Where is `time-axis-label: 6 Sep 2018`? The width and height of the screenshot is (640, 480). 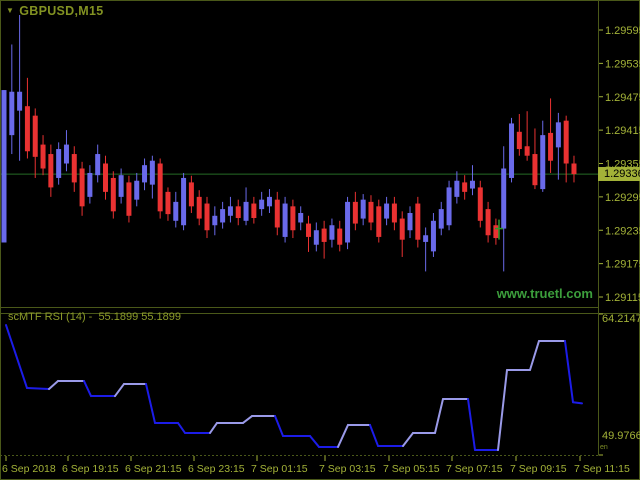
time-axis-label: 6 Sep 2018 is located at coordinates (29, 469).